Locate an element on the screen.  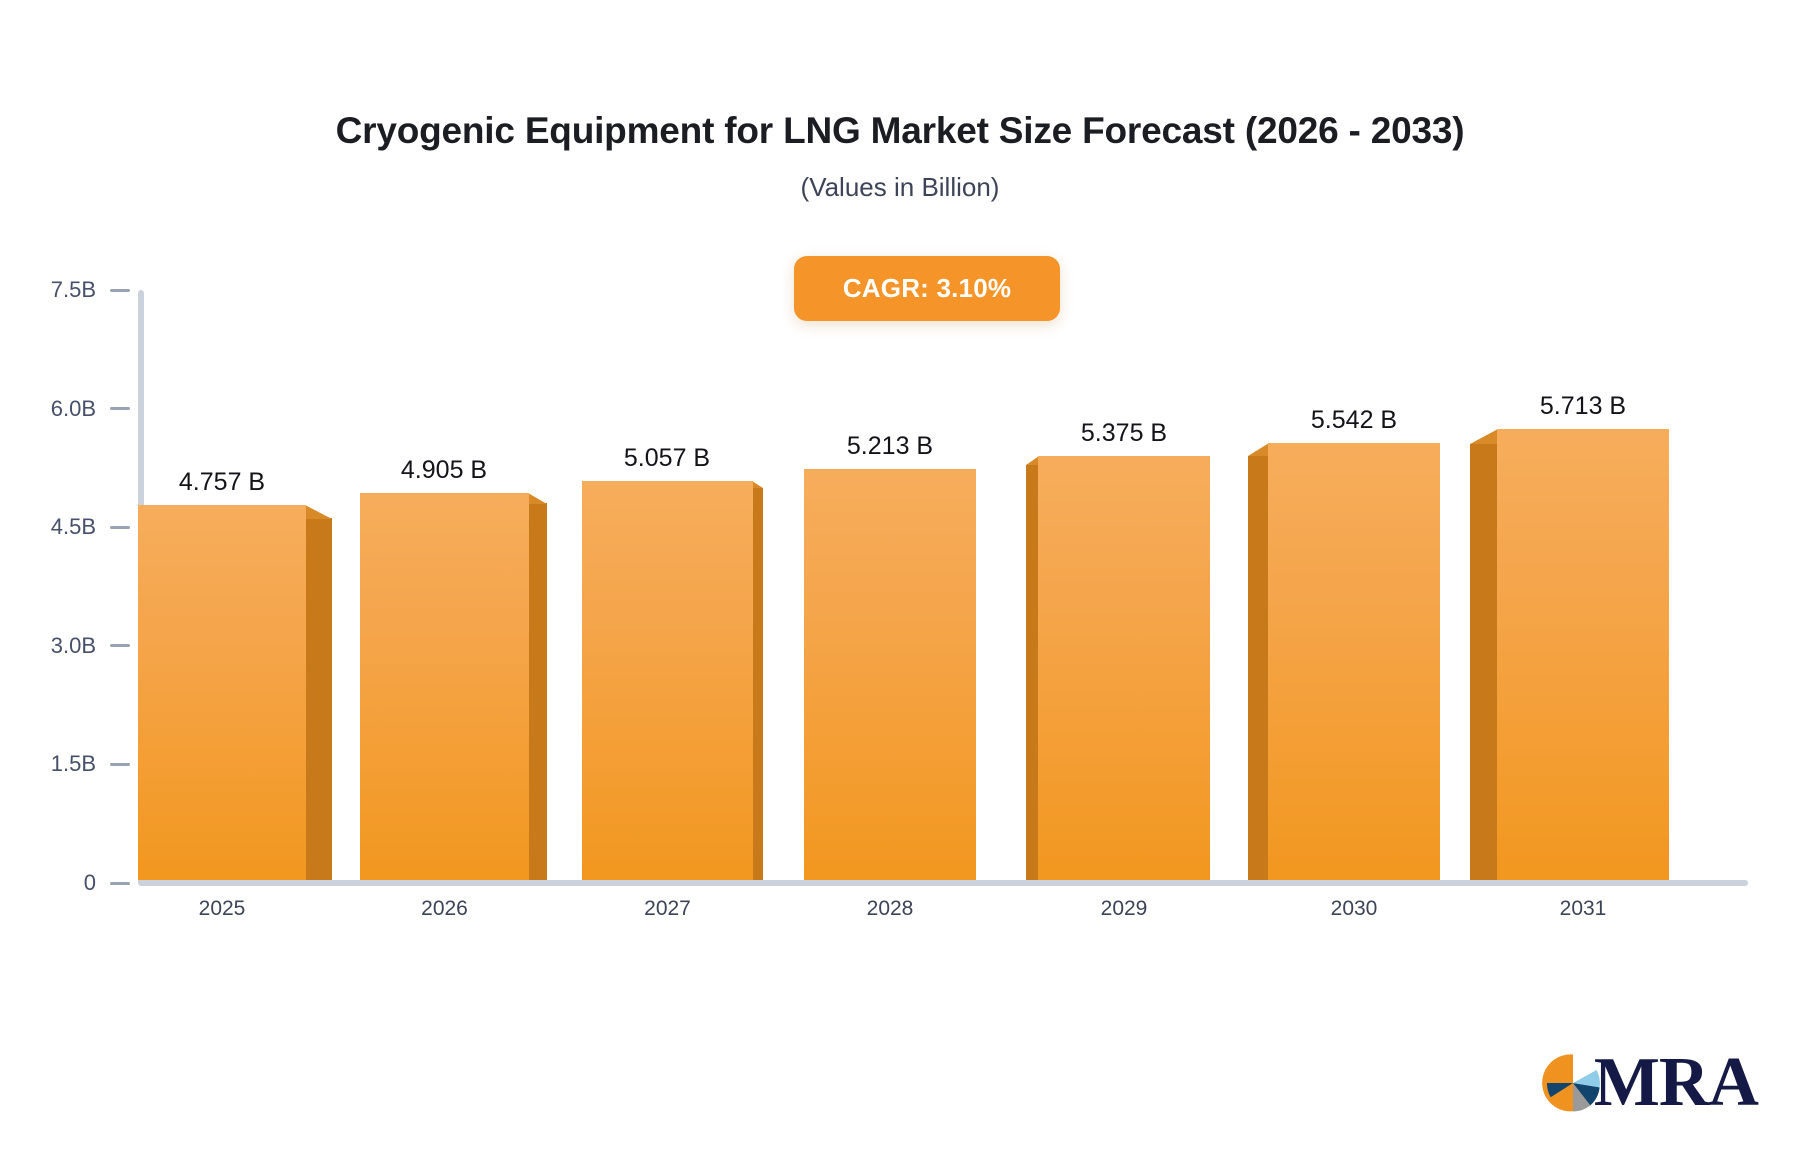
bar-2027 is located at coordinates (693, 680).